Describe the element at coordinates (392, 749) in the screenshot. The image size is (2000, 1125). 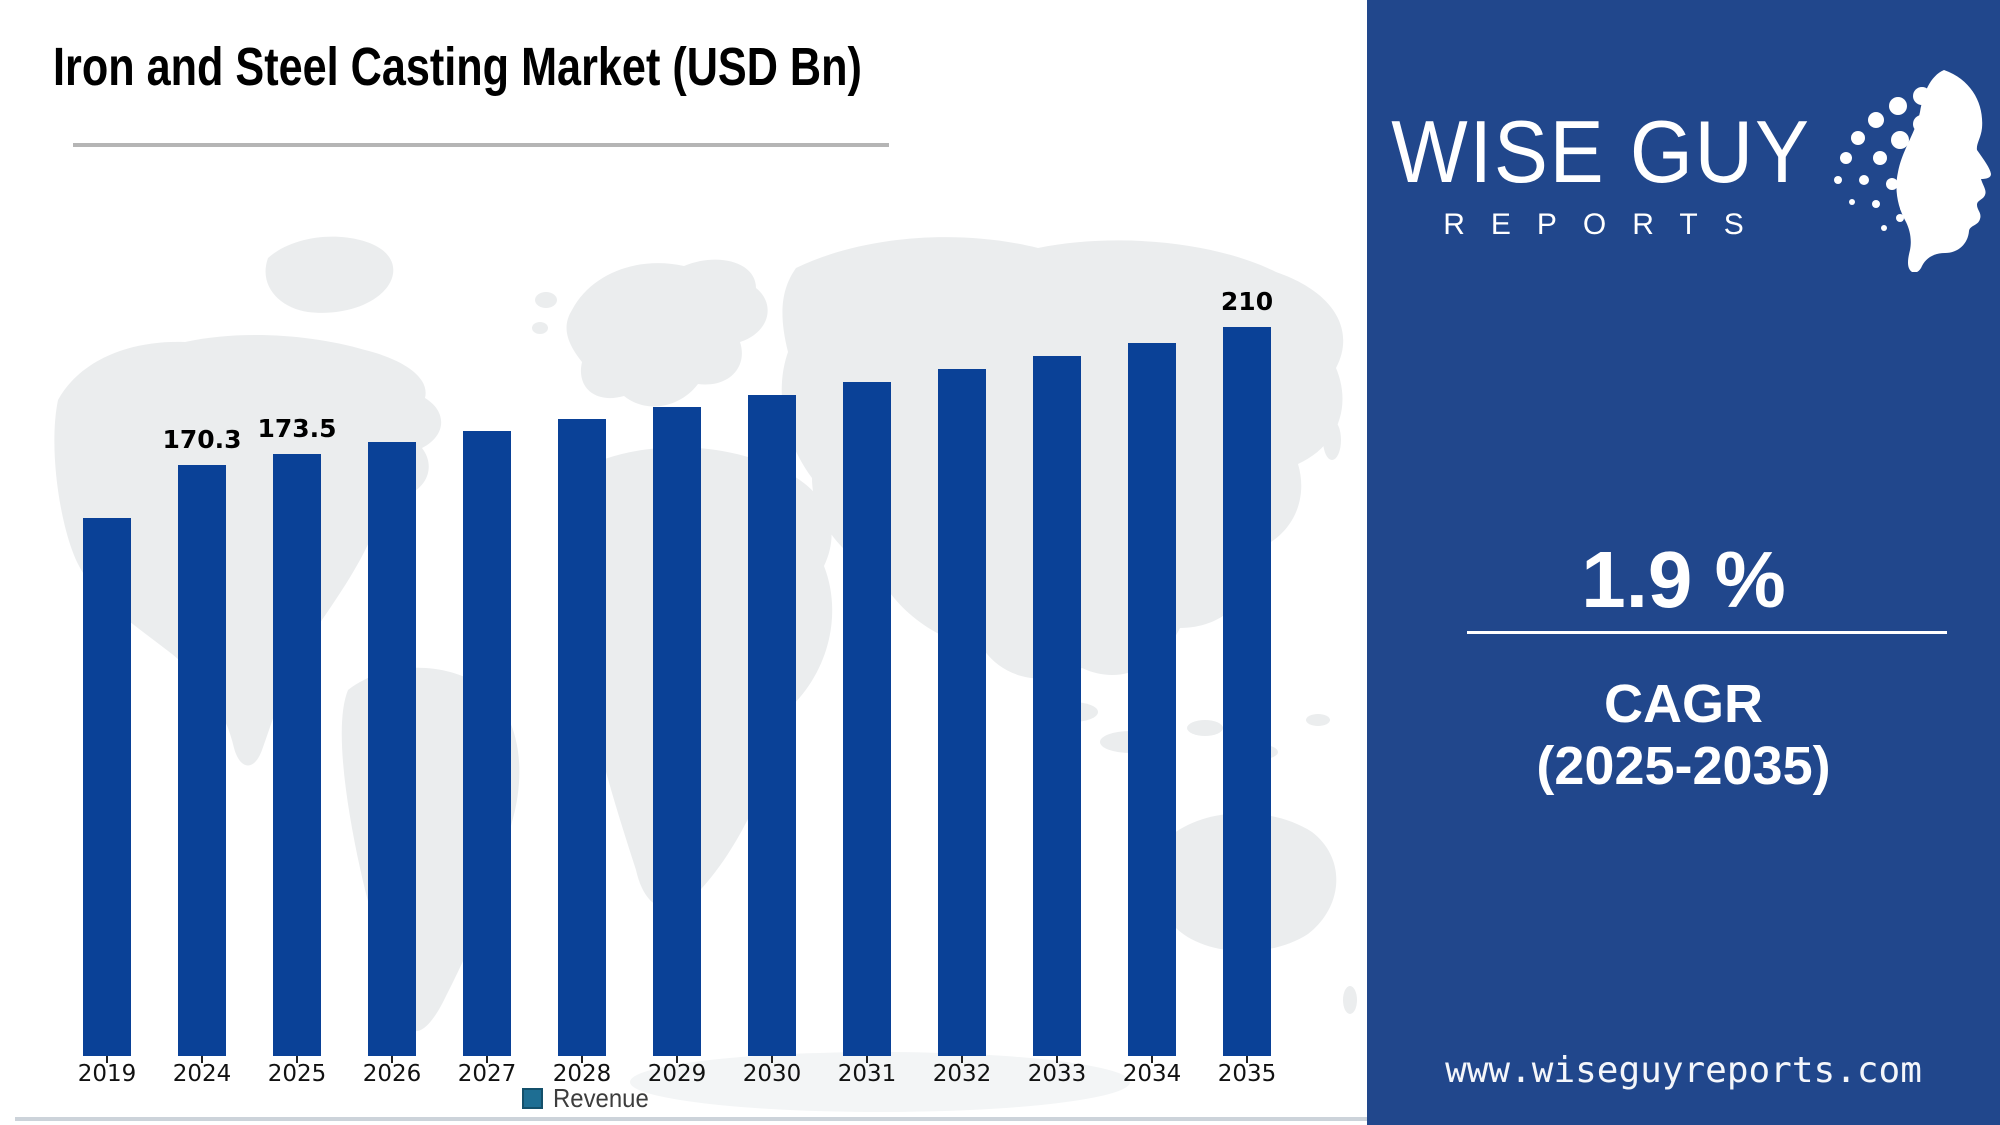
I see `bar-2026` at that location.